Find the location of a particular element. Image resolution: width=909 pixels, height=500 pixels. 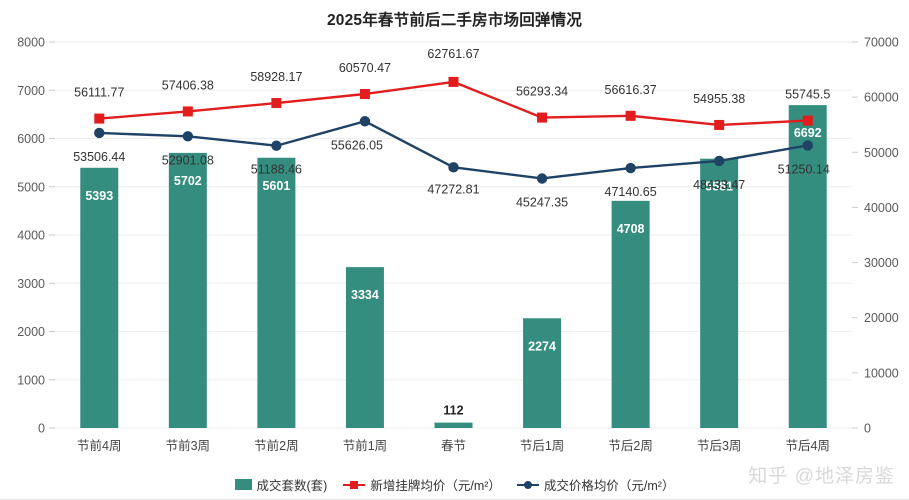

legend-item-label: 新增挂牌均价（元/m²） is located at coordinates (435, 486).